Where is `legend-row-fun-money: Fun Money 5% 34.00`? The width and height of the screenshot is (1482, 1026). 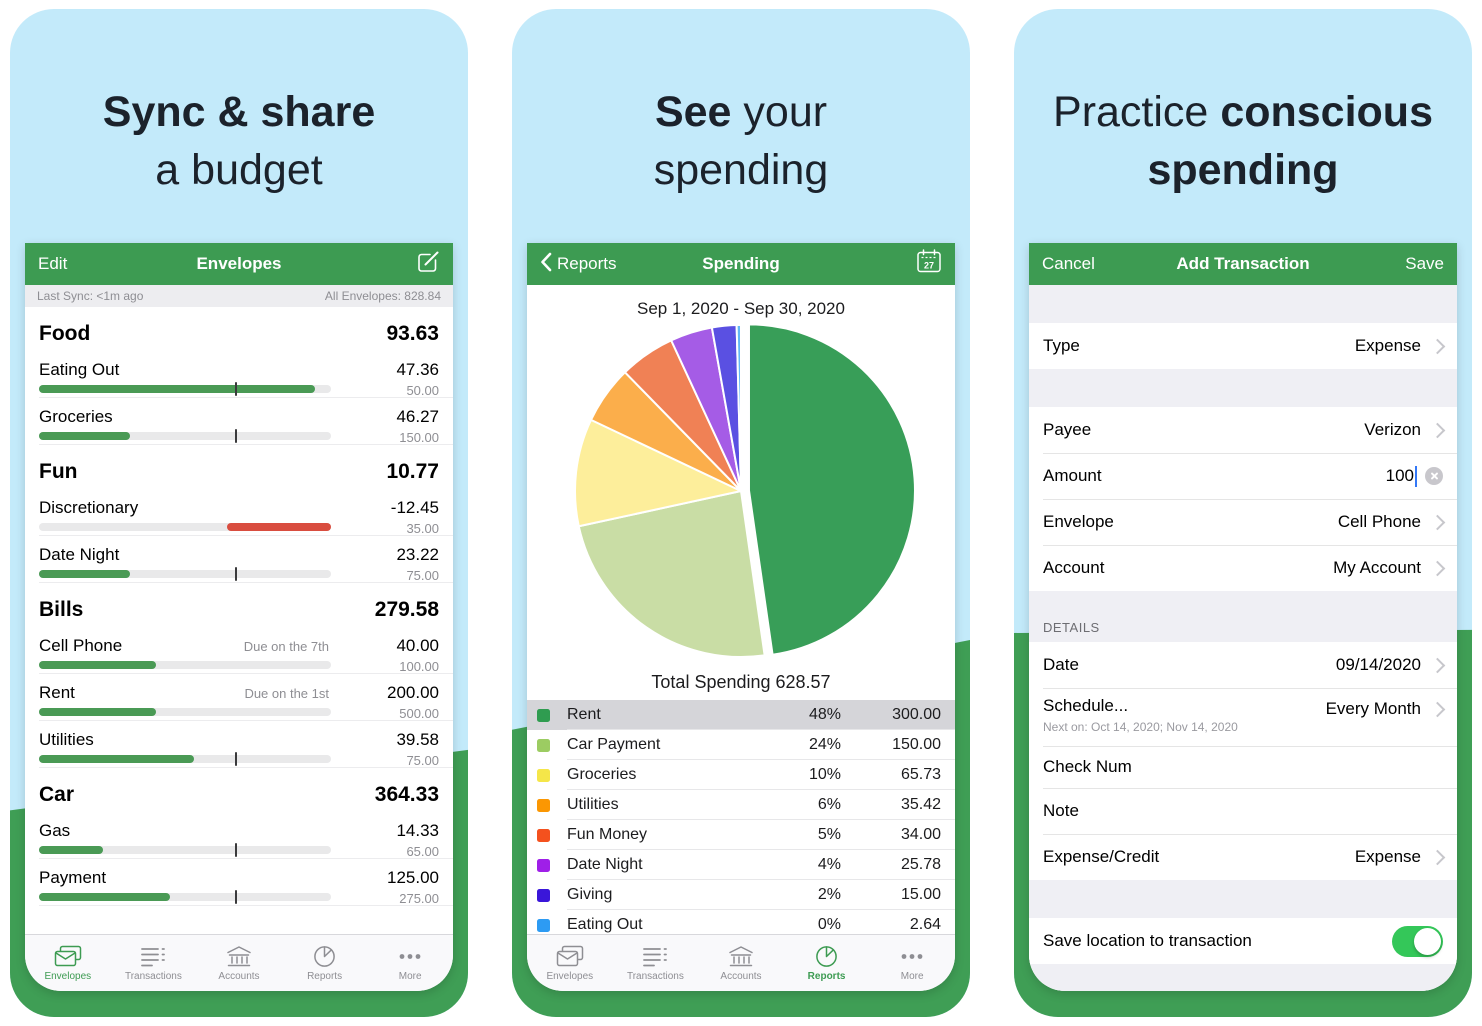
legend-row-fun-money: Fun Money 5% 34.00 is located at coordinates (741, 835).